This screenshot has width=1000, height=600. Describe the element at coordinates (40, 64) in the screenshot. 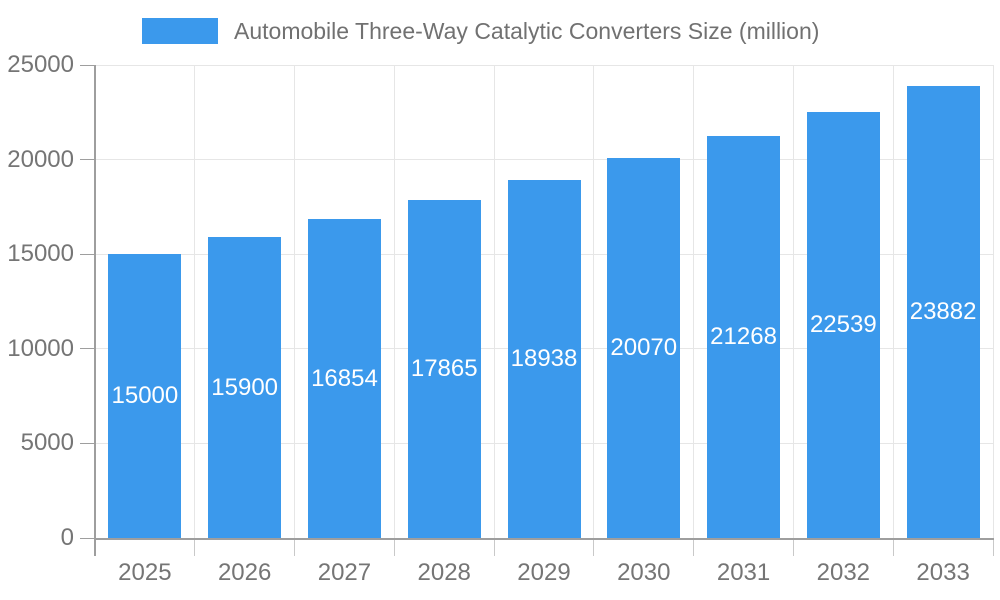

I see `y-axis-label: 25000` at that location.